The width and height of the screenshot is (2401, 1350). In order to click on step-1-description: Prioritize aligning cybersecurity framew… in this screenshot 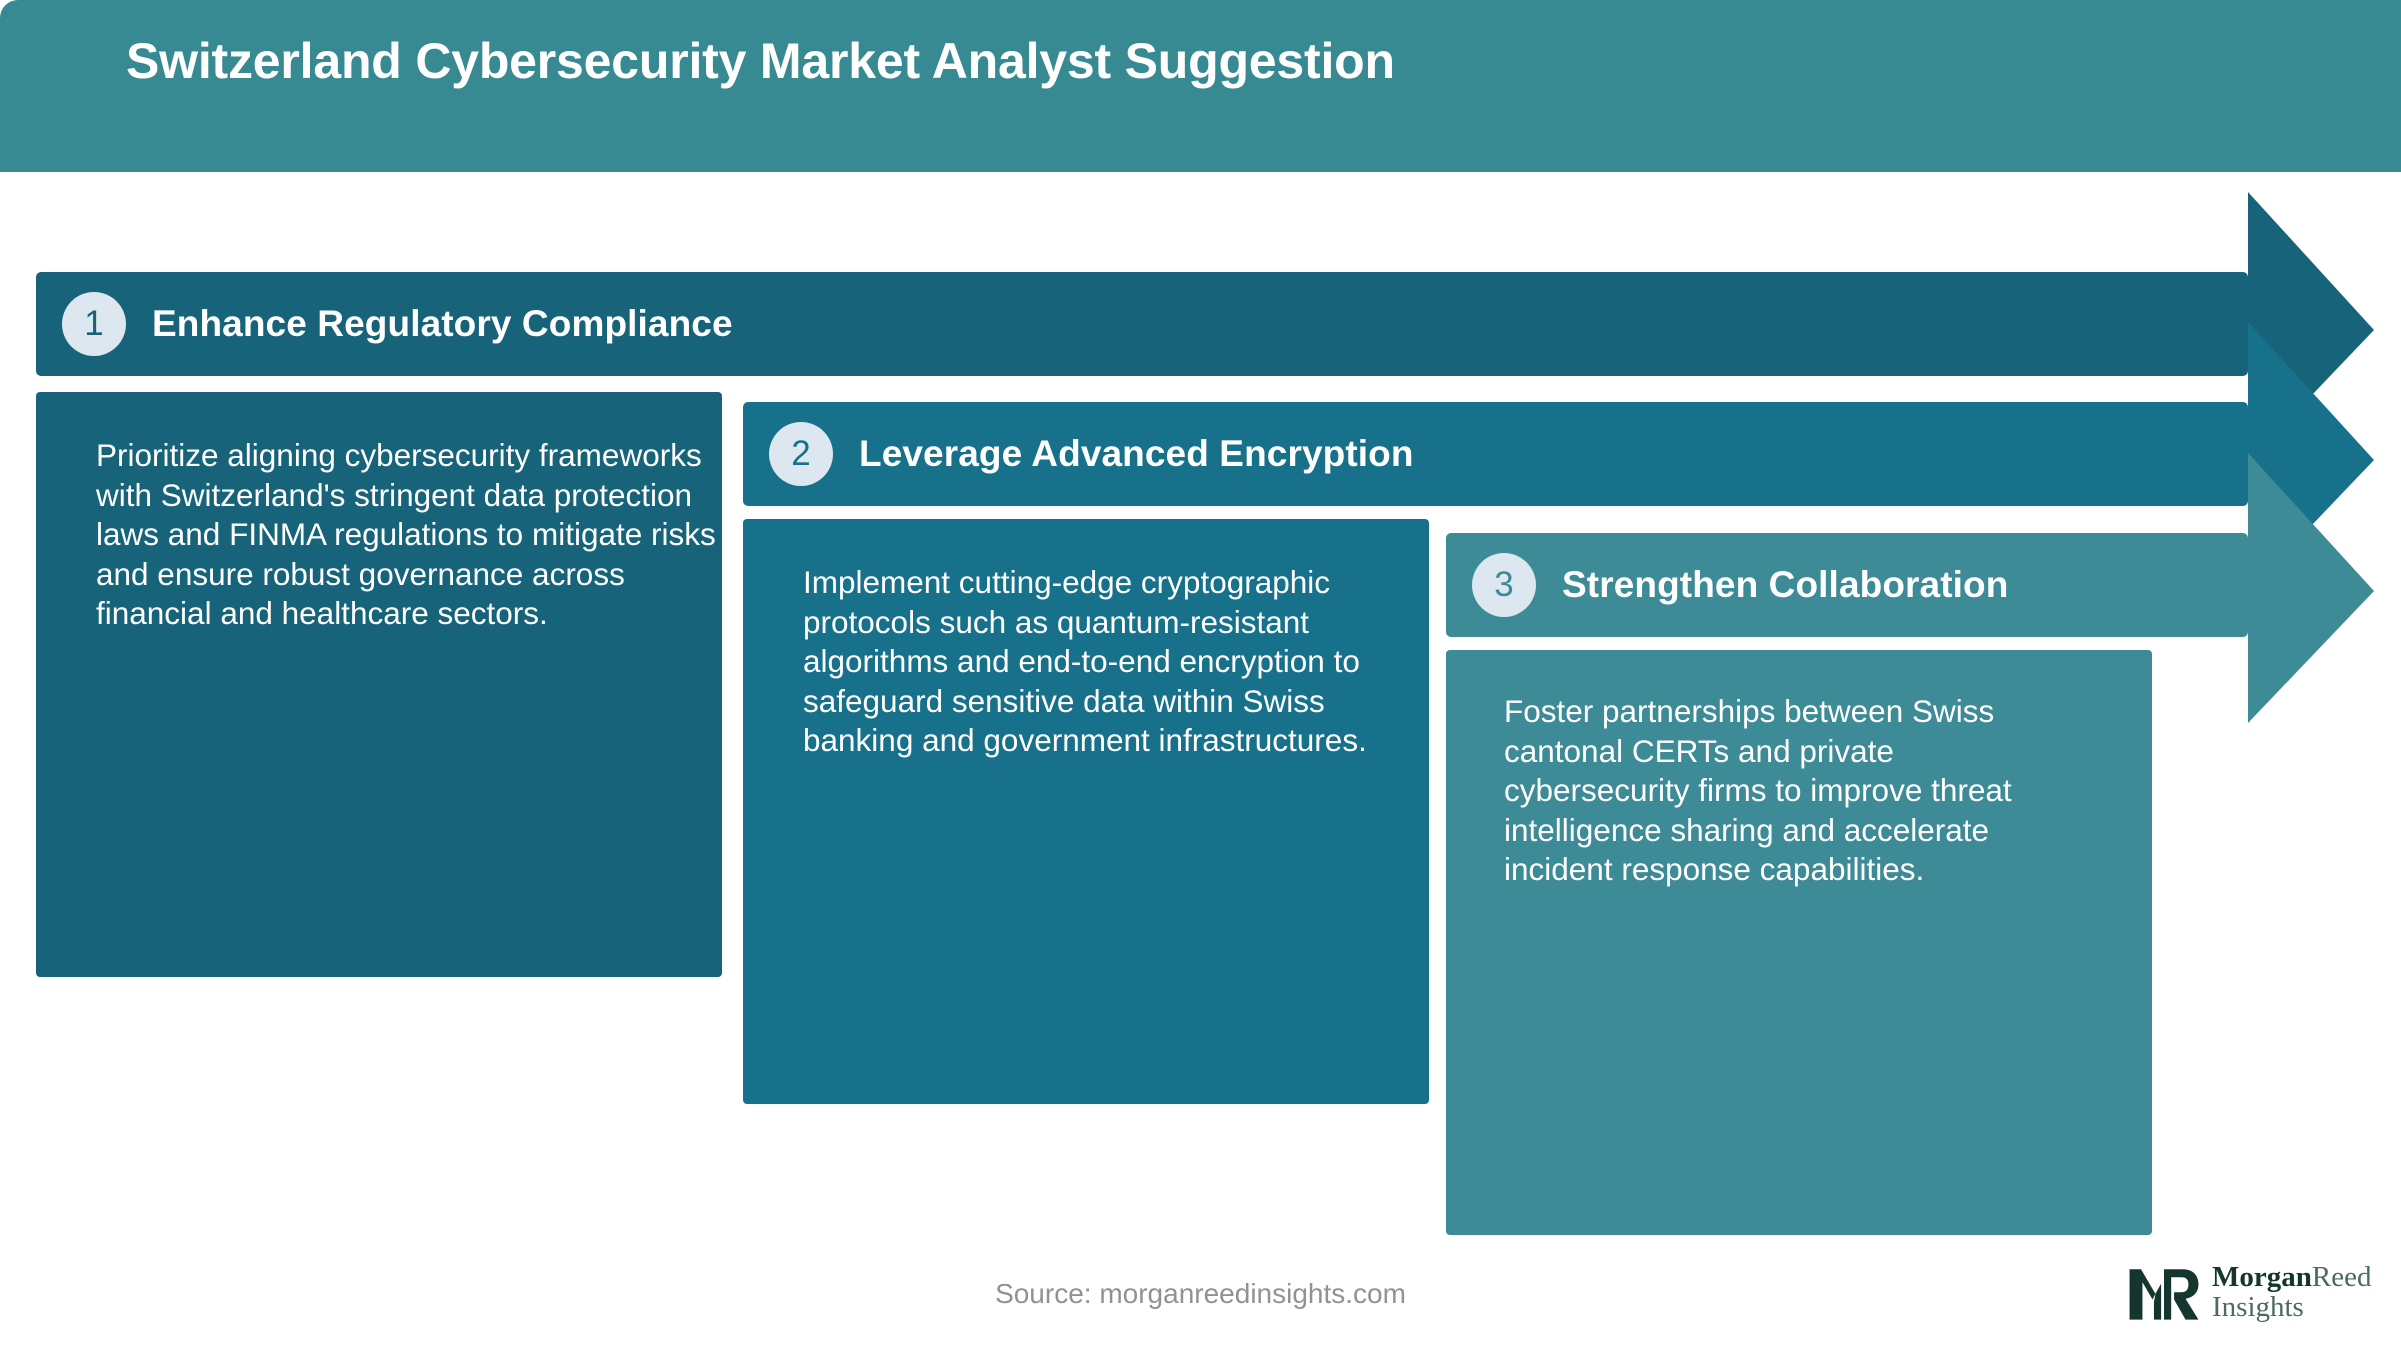, I will do `click(406, 534)`.